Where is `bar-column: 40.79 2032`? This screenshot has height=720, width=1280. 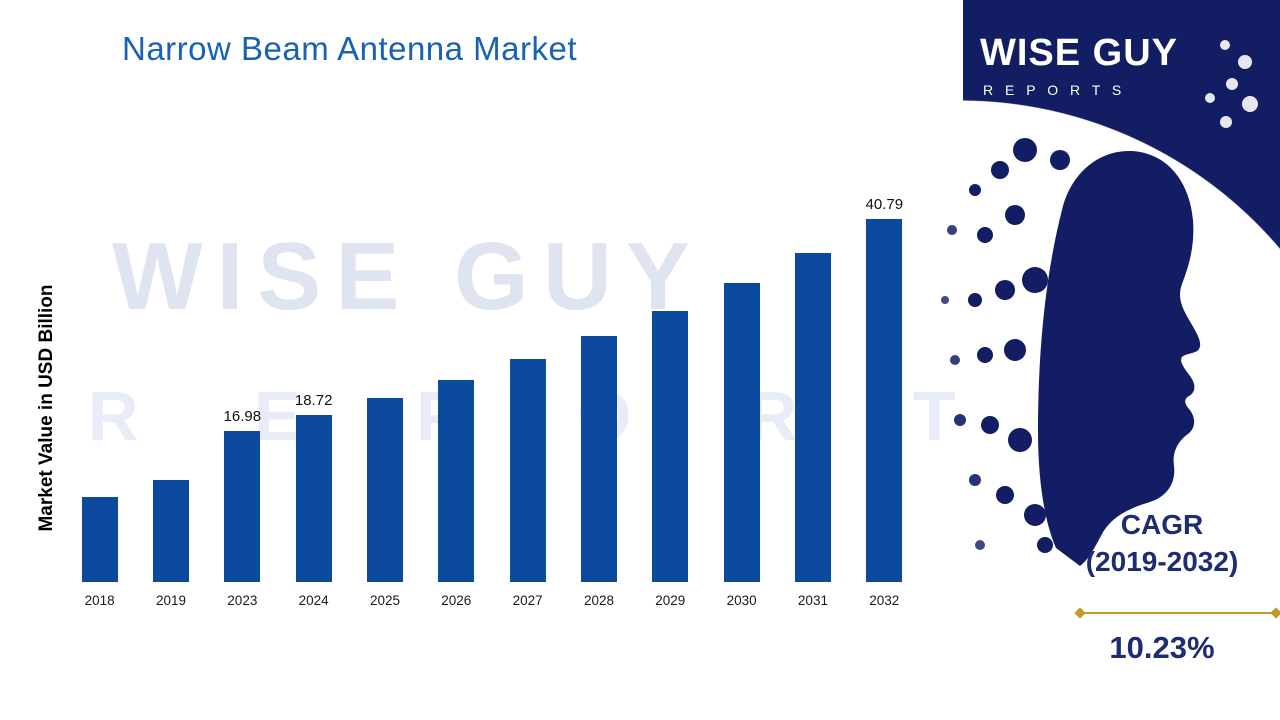 bar-column: 40.79 2032 is located at coordinates (884, 379).